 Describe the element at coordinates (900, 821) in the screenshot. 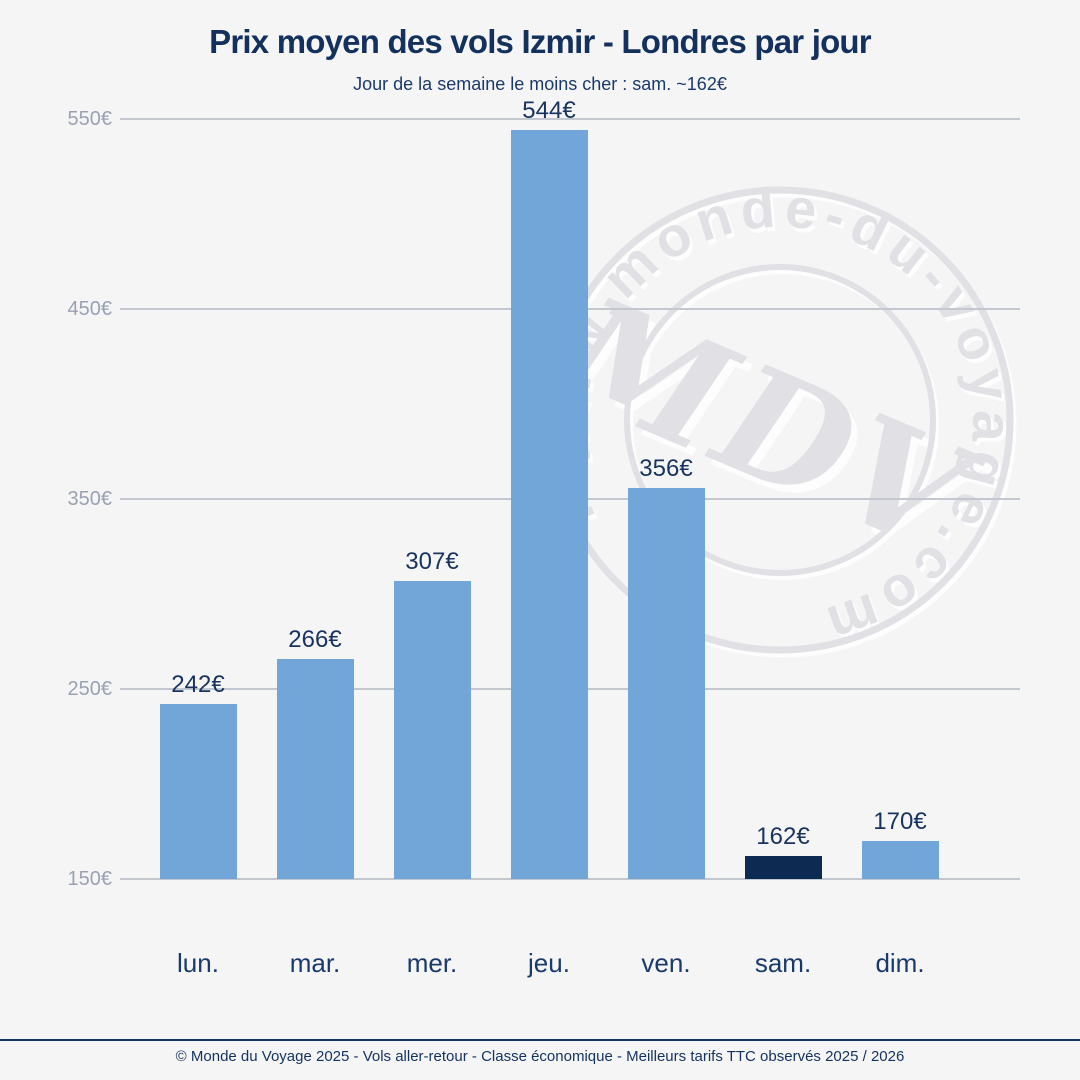

I see `bar-value-label: 170€` at that location.